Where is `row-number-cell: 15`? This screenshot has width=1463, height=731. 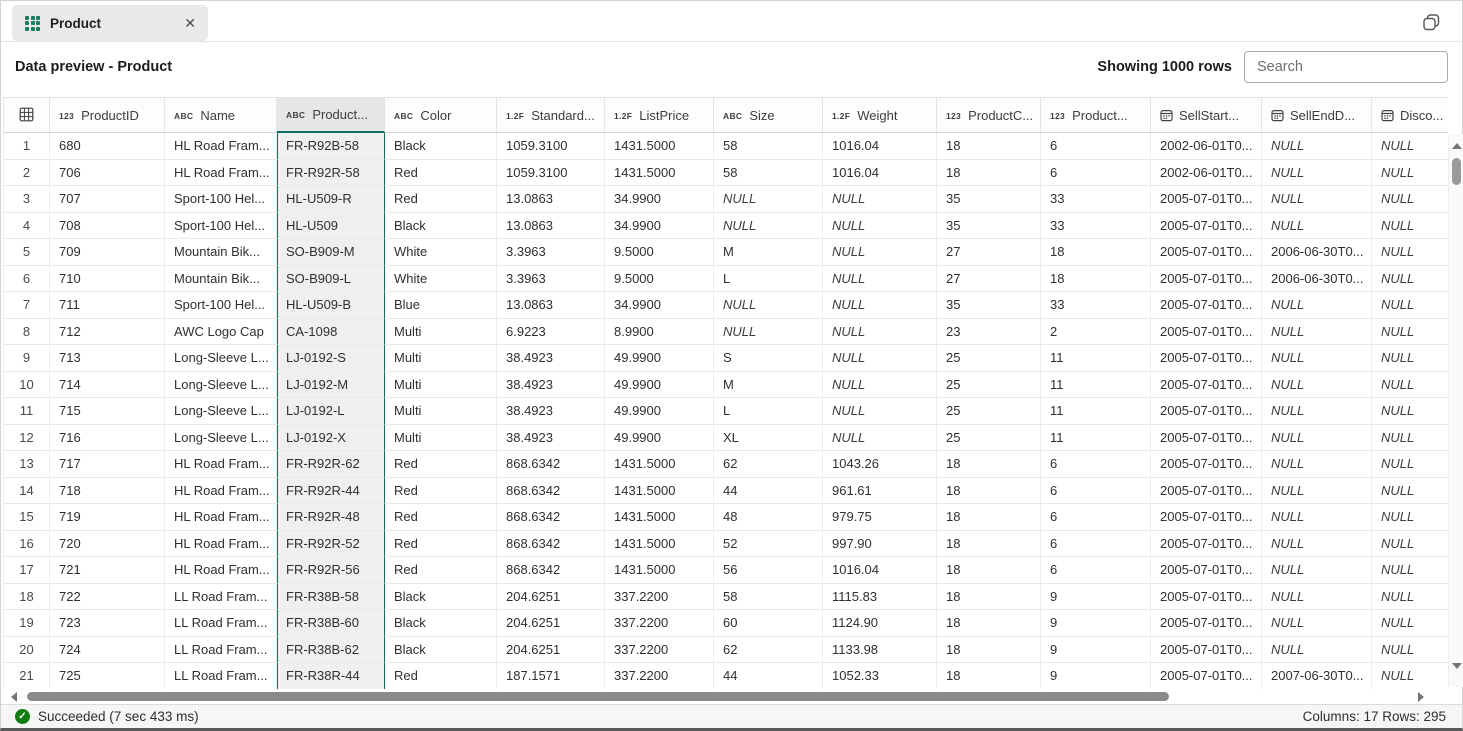
row-number-cell: 15 is located at coordinates (26, 517).